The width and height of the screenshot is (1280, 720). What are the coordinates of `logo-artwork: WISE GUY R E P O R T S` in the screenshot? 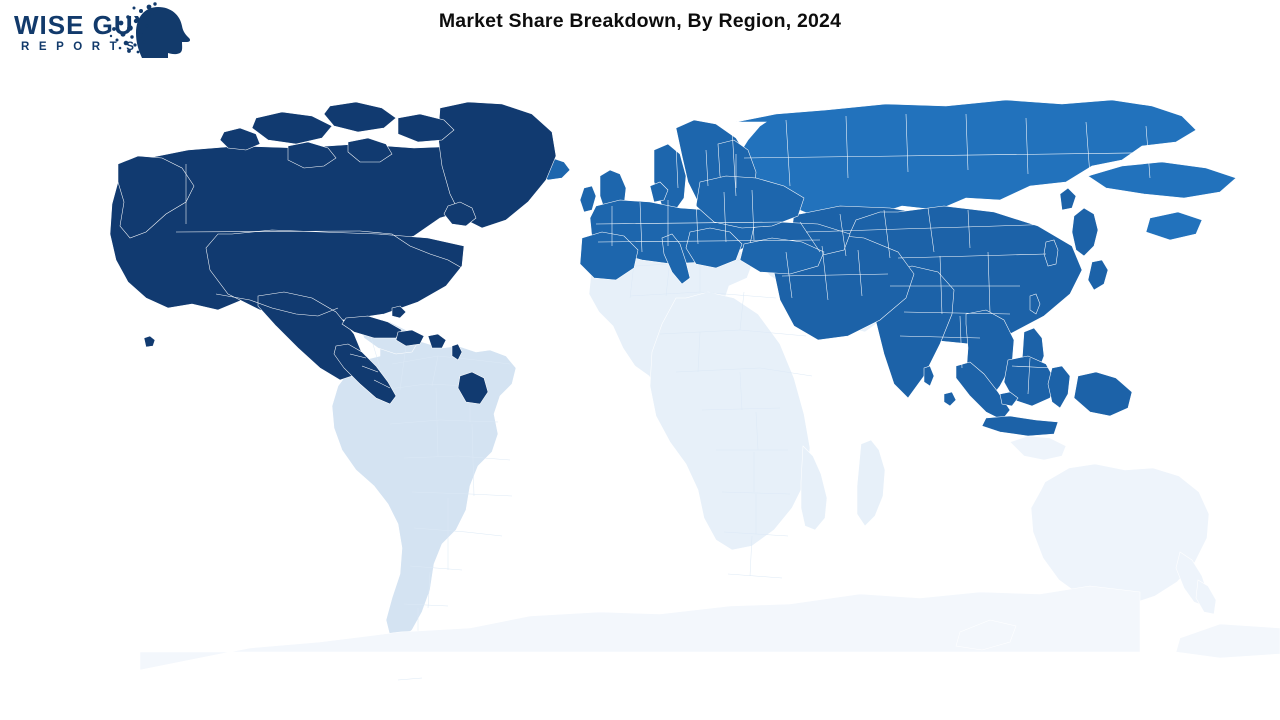 It's located at (102, 30).